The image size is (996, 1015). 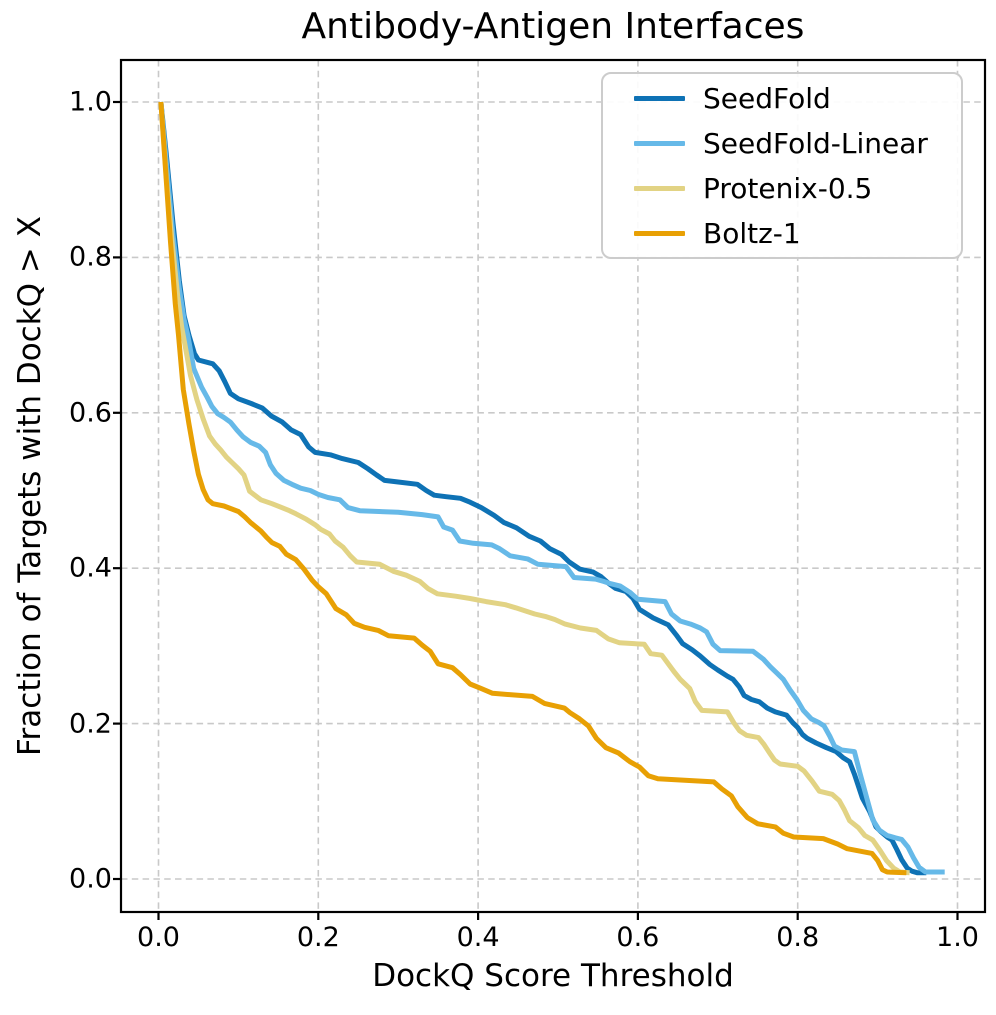 I want to click on chart-title: Antibody-Antigen Interfaces, so click(x=553, y=26).